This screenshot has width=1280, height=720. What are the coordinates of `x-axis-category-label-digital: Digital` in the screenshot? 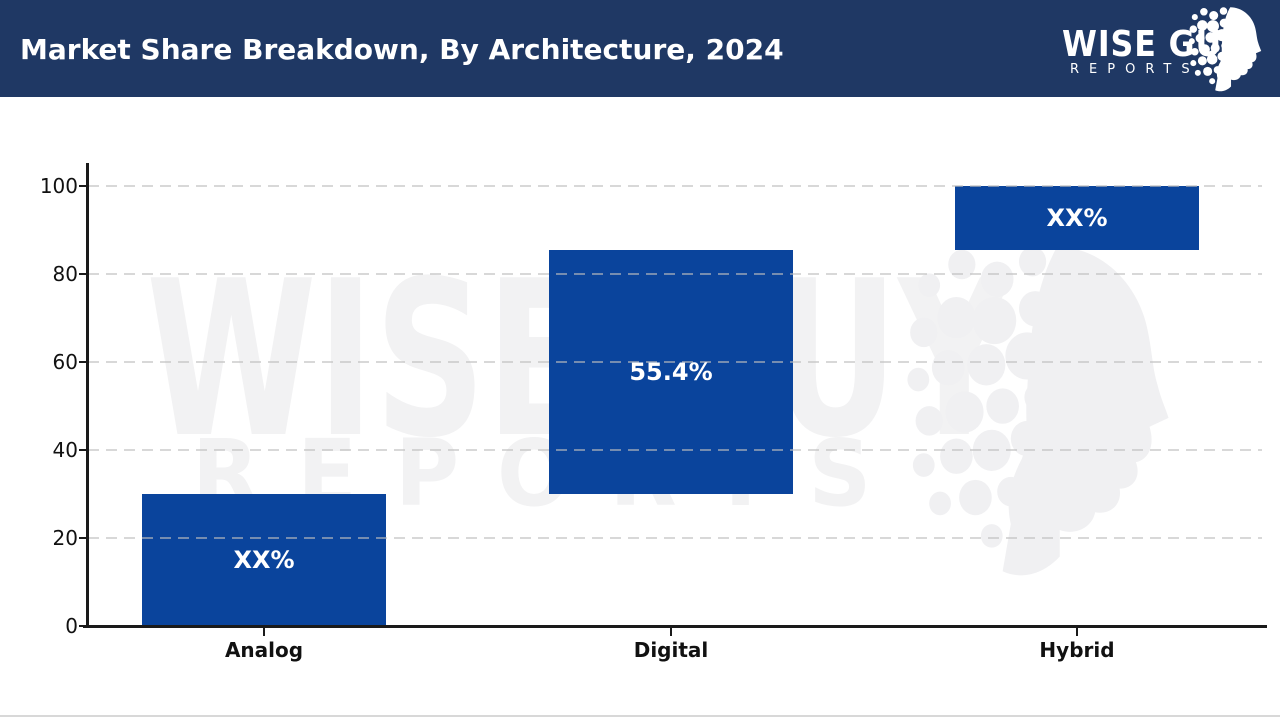 It's located at (671, 650).